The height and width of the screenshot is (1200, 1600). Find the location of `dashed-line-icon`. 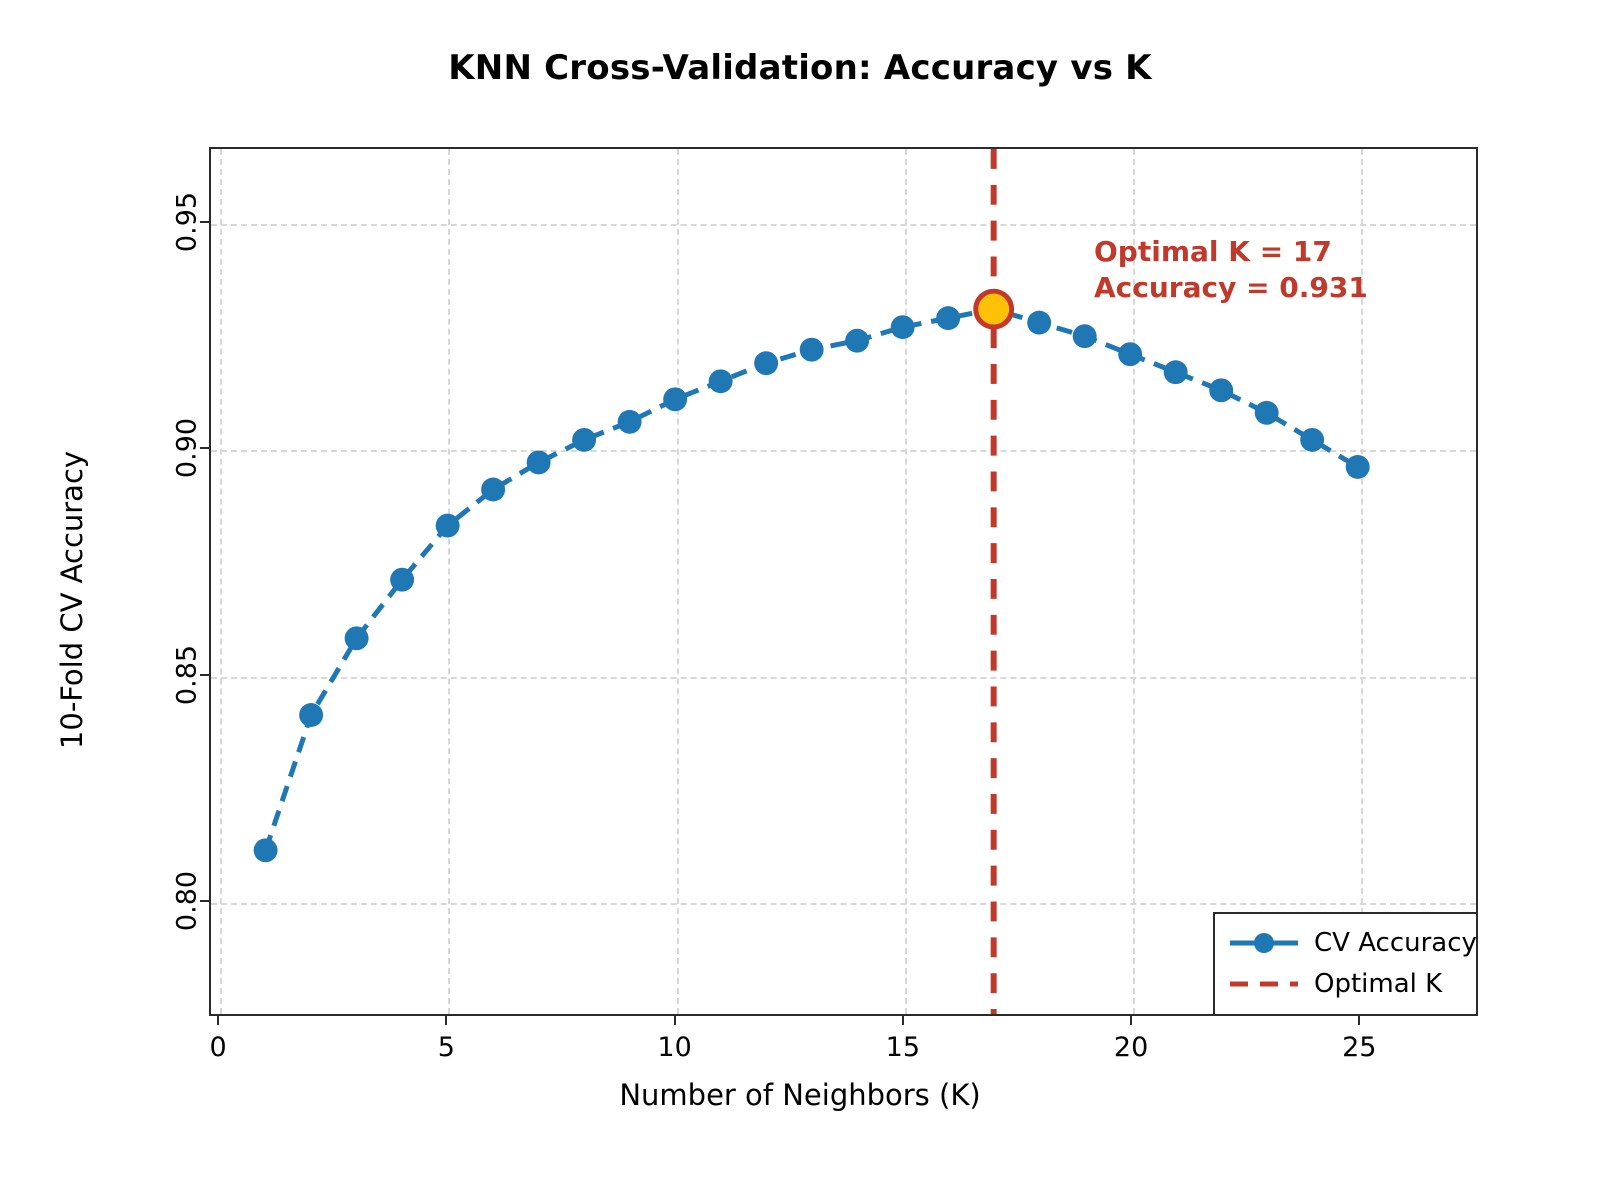

dashed-line-icon is located at coordinates (1264, 984).